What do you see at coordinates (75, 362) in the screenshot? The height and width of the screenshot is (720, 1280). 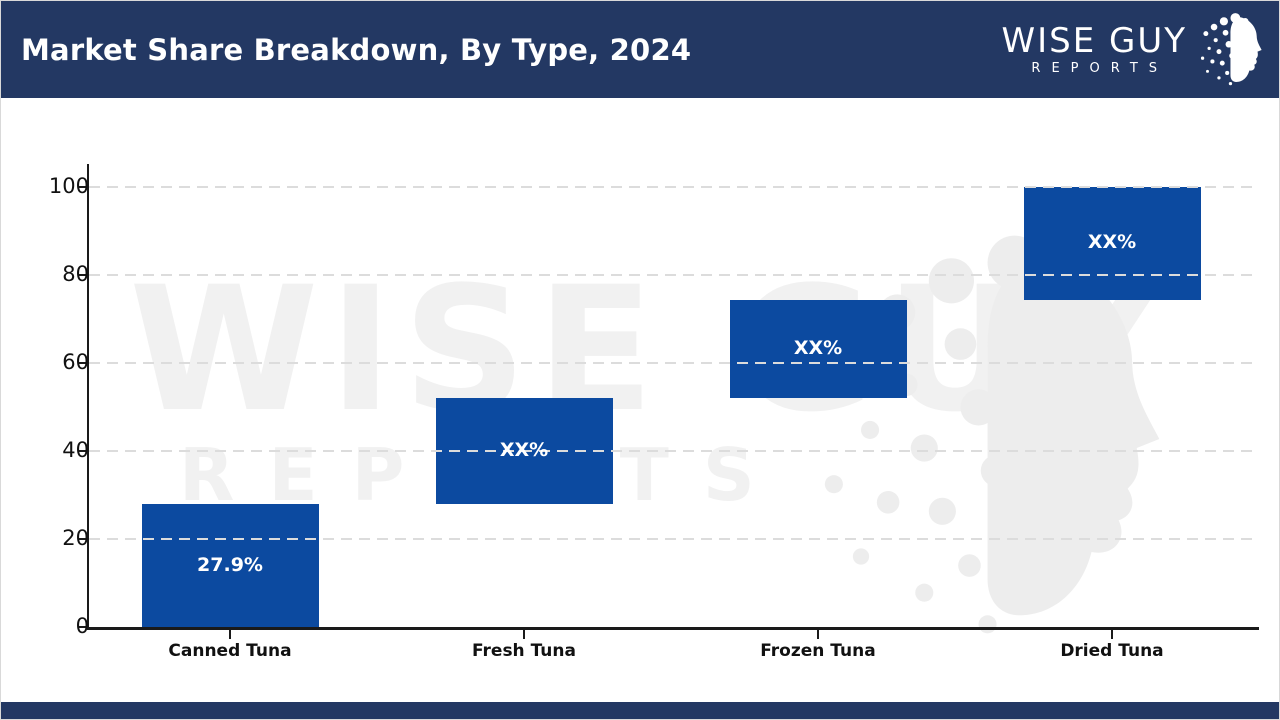 I see `y-tick-label-60: 60` at bounding box center [75, 362].